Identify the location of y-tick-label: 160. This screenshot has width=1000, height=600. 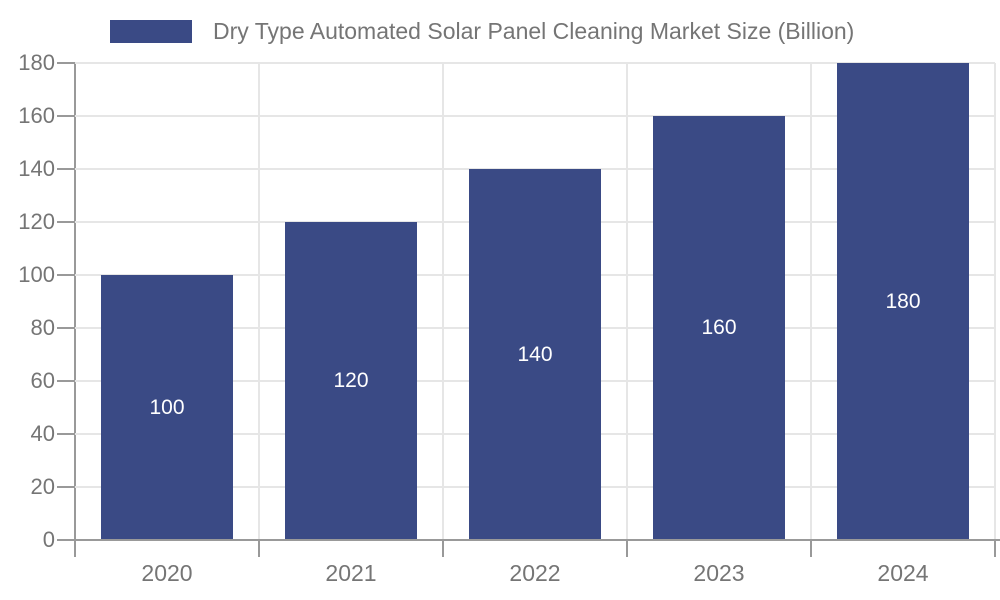
(36, 115).